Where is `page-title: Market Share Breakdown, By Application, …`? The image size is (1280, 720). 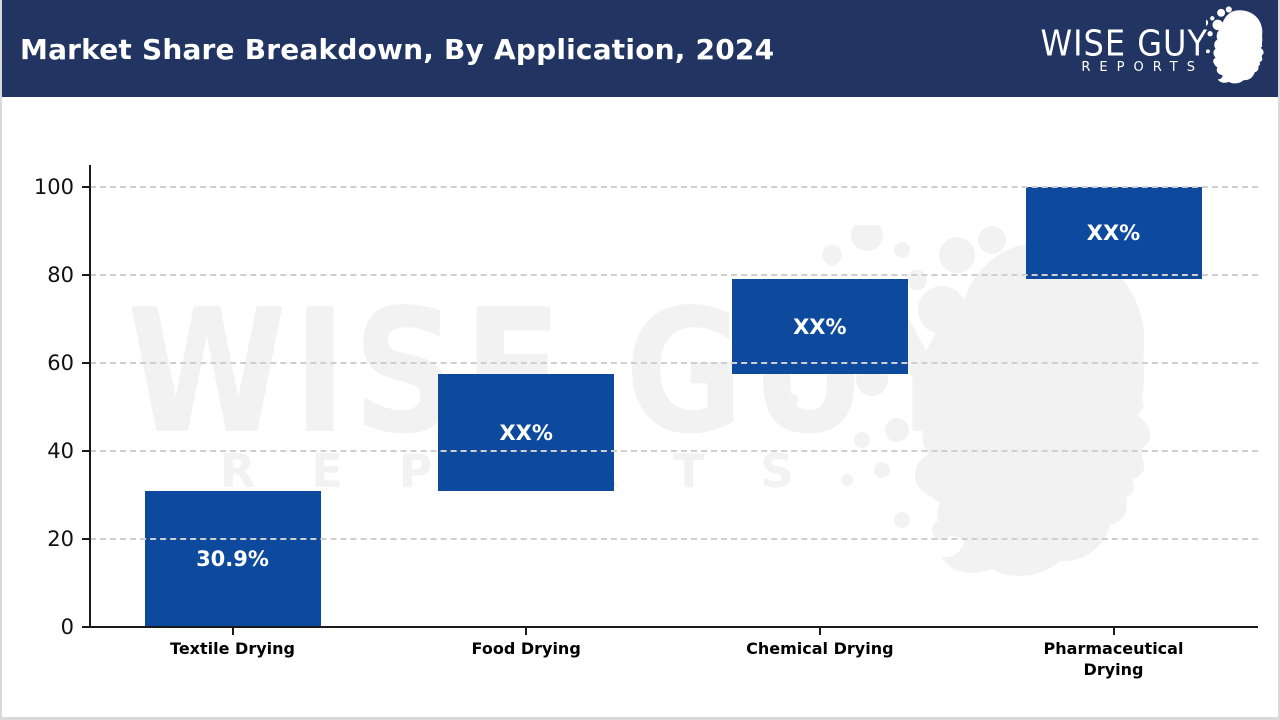
page-title: Market Share Breakdown, By Application, … is located at coordinates (397, 49).